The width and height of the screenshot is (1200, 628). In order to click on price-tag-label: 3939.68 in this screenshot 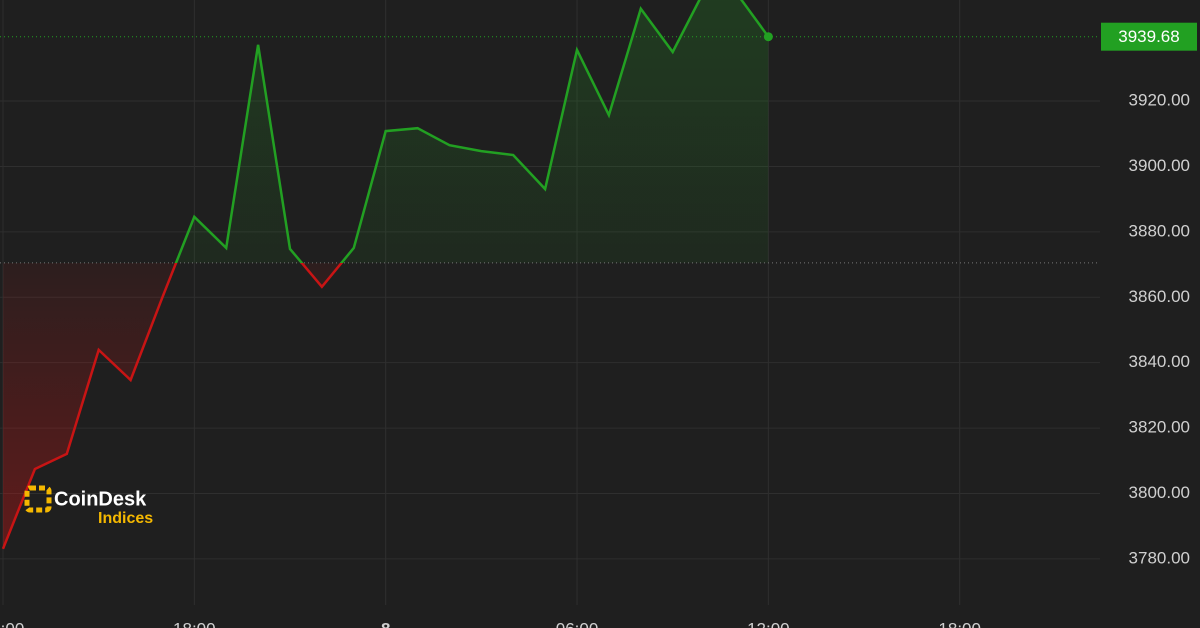, I will do `click(1148, 36)`.